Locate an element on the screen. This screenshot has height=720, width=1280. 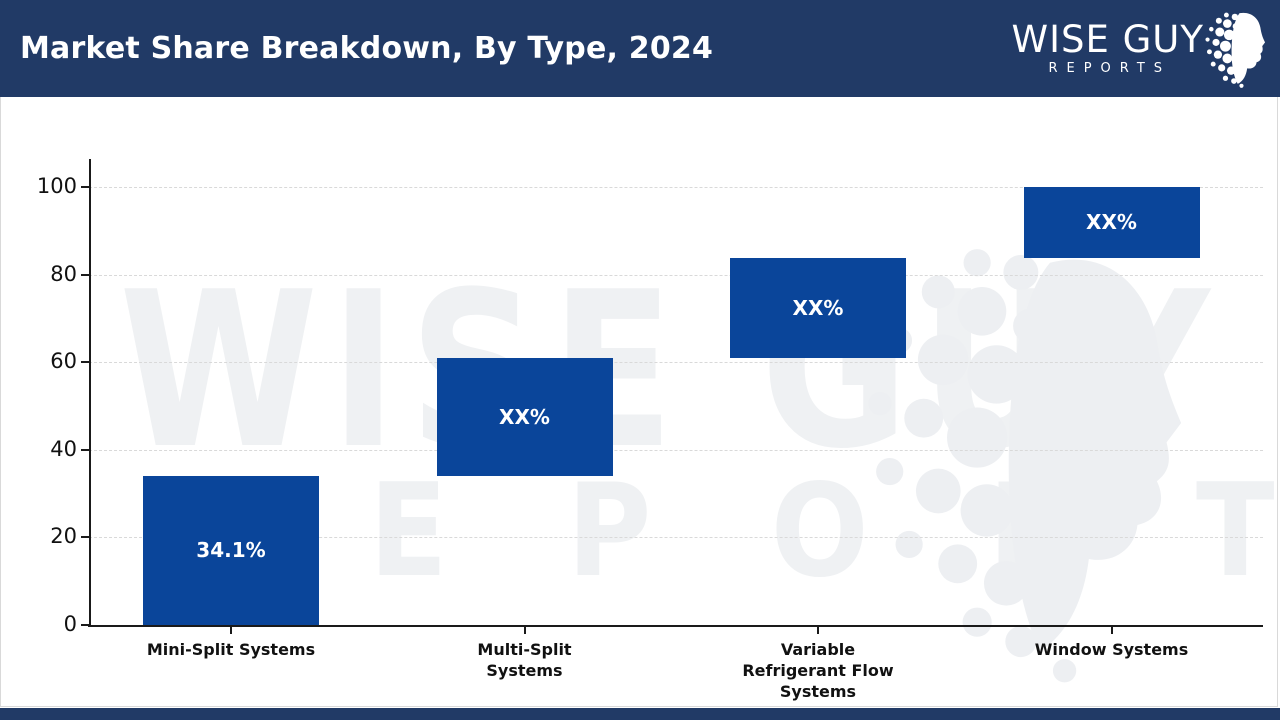
bar: 34.1% is located at coordinates (231, 550).